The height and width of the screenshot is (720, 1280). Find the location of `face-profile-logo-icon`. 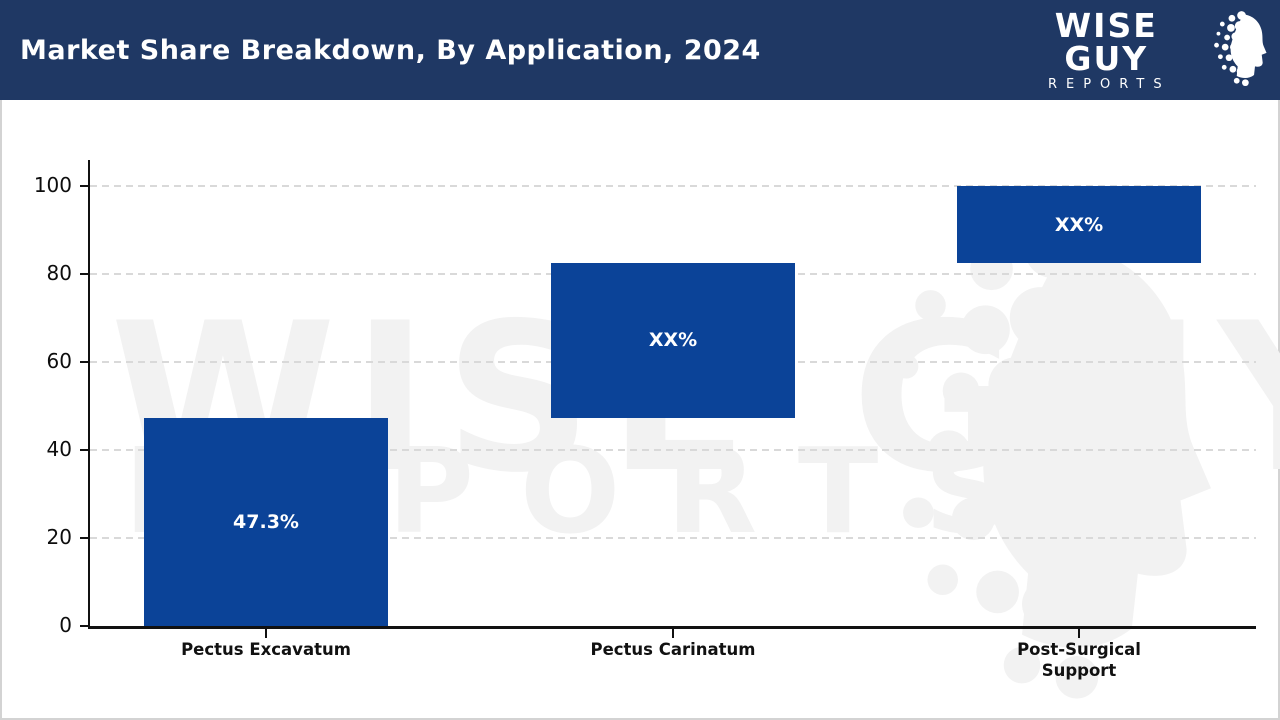

face-profile-logo-icon is located at coordinates (1240, 49).